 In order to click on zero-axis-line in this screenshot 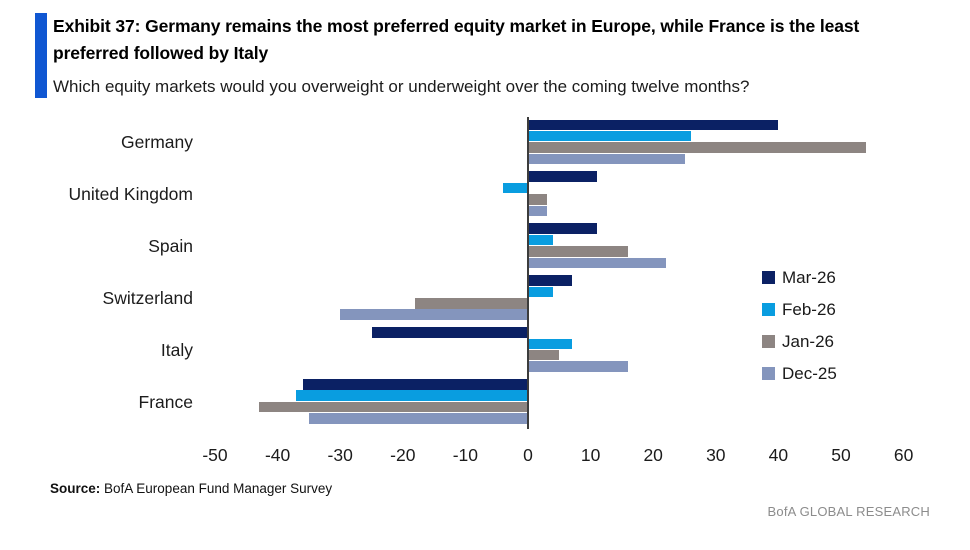, I will do `click(528, 273)`.